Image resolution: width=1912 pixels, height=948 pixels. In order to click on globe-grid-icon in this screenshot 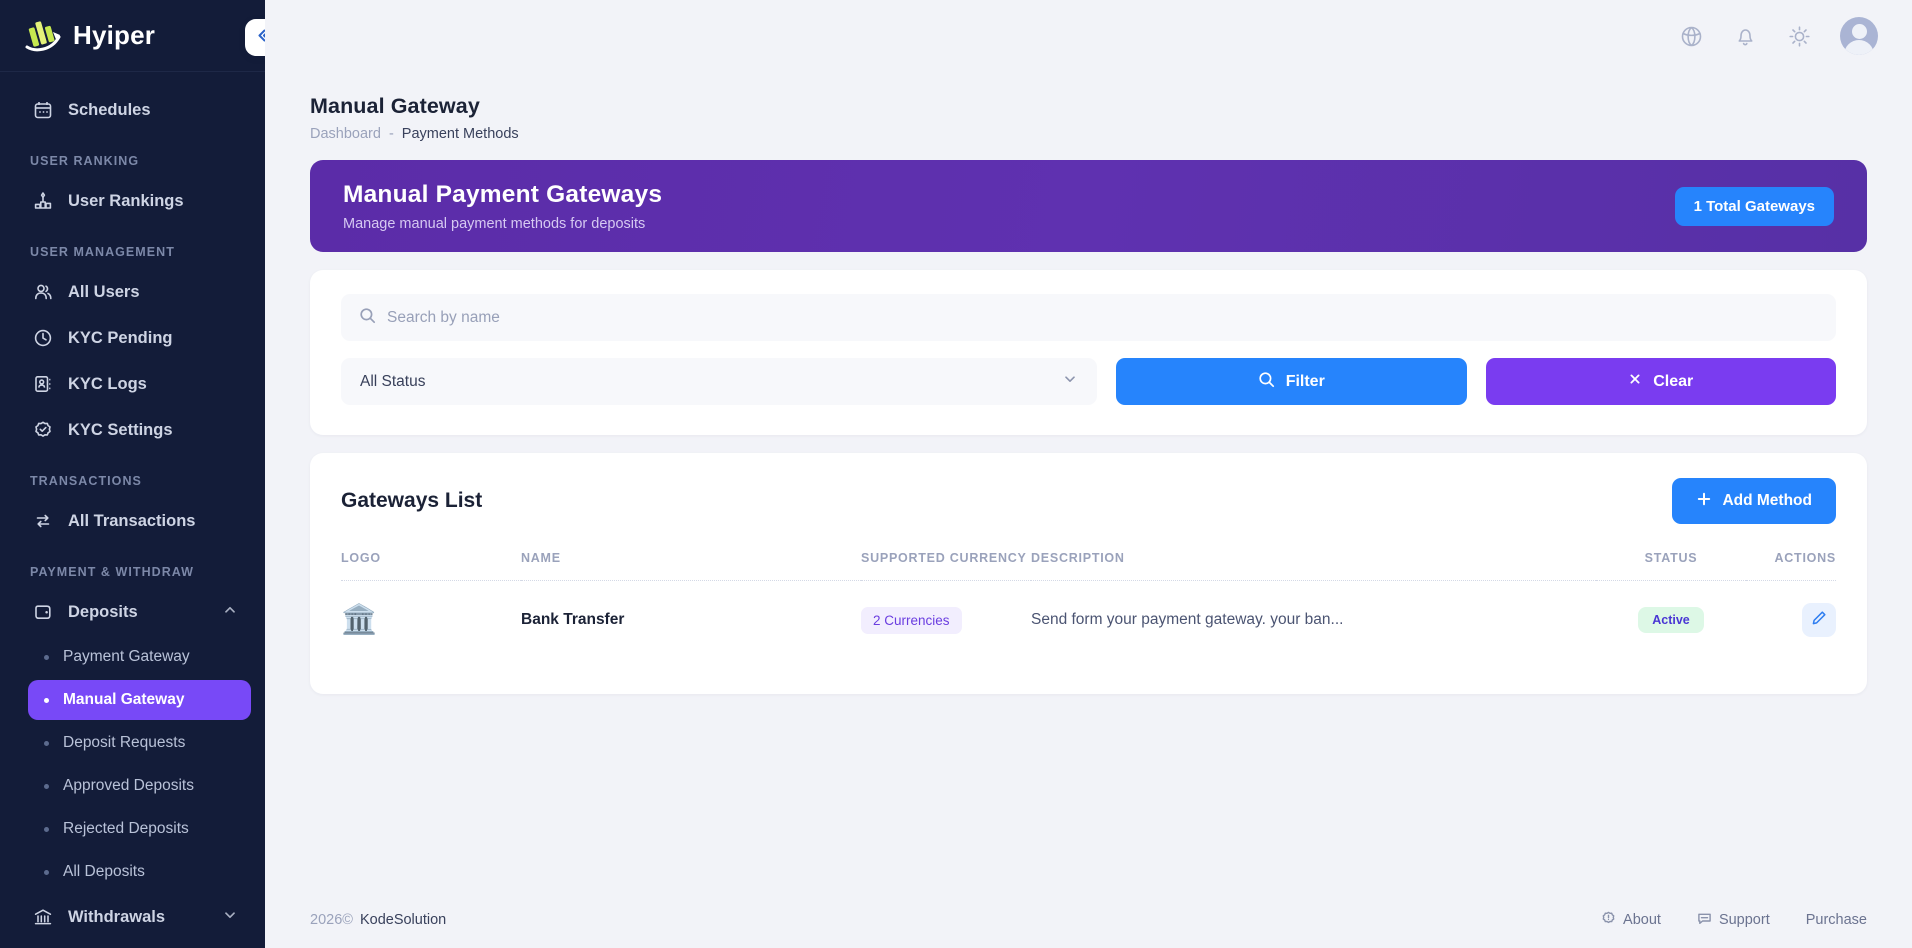, I will do `click(1691, 36)`.